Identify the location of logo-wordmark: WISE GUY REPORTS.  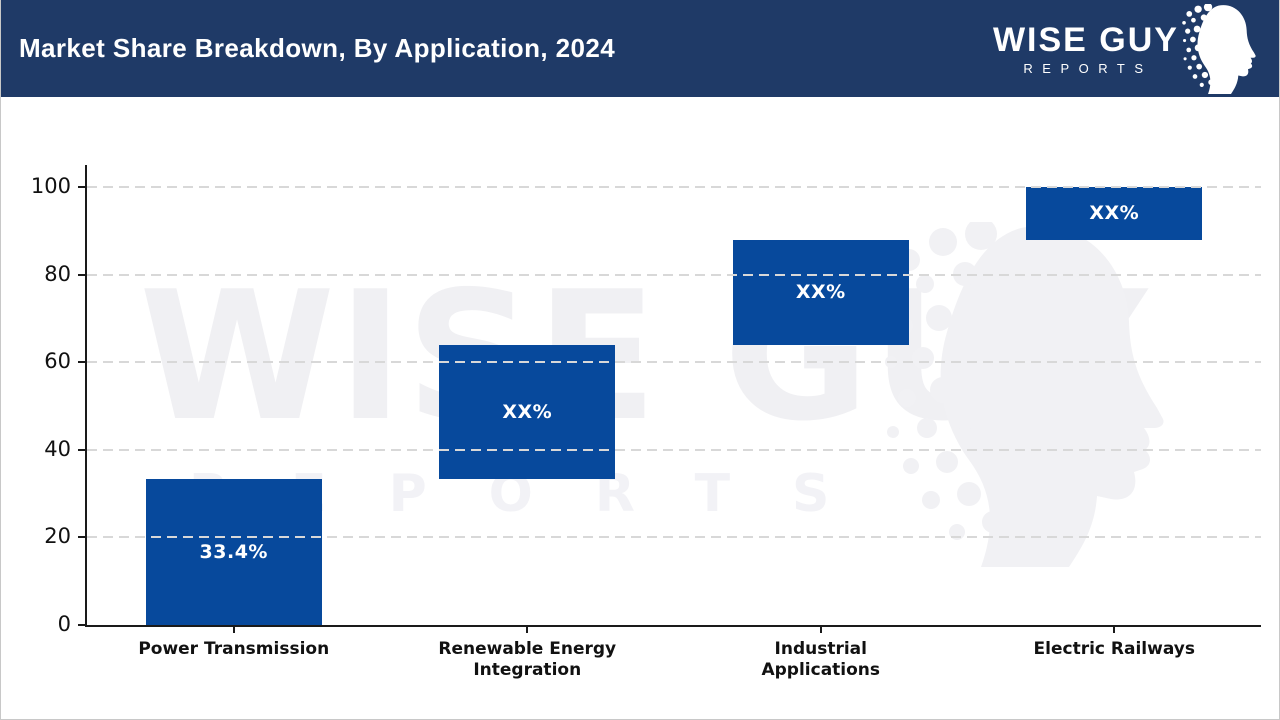
(1085, 48).